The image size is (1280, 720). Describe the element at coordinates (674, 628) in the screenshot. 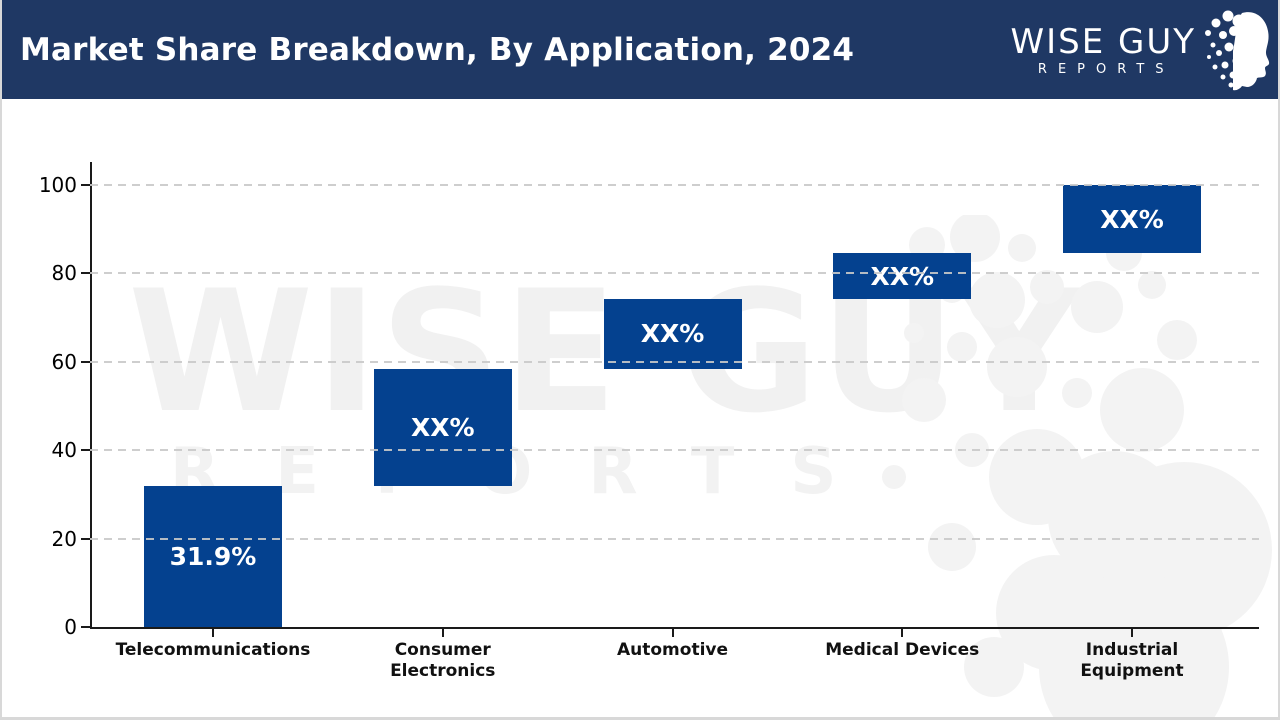

I see `x-axis-line` at that location.